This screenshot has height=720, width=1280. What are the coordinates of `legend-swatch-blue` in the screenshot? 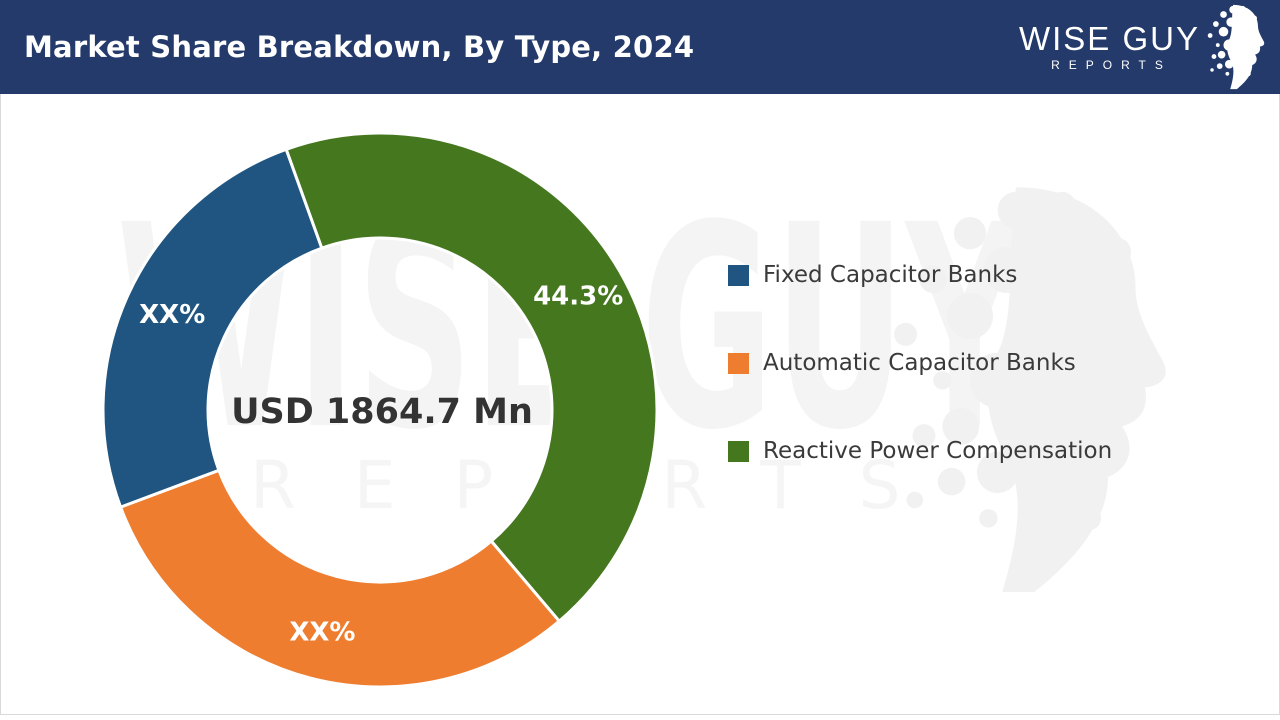 It's located at (738, 275).